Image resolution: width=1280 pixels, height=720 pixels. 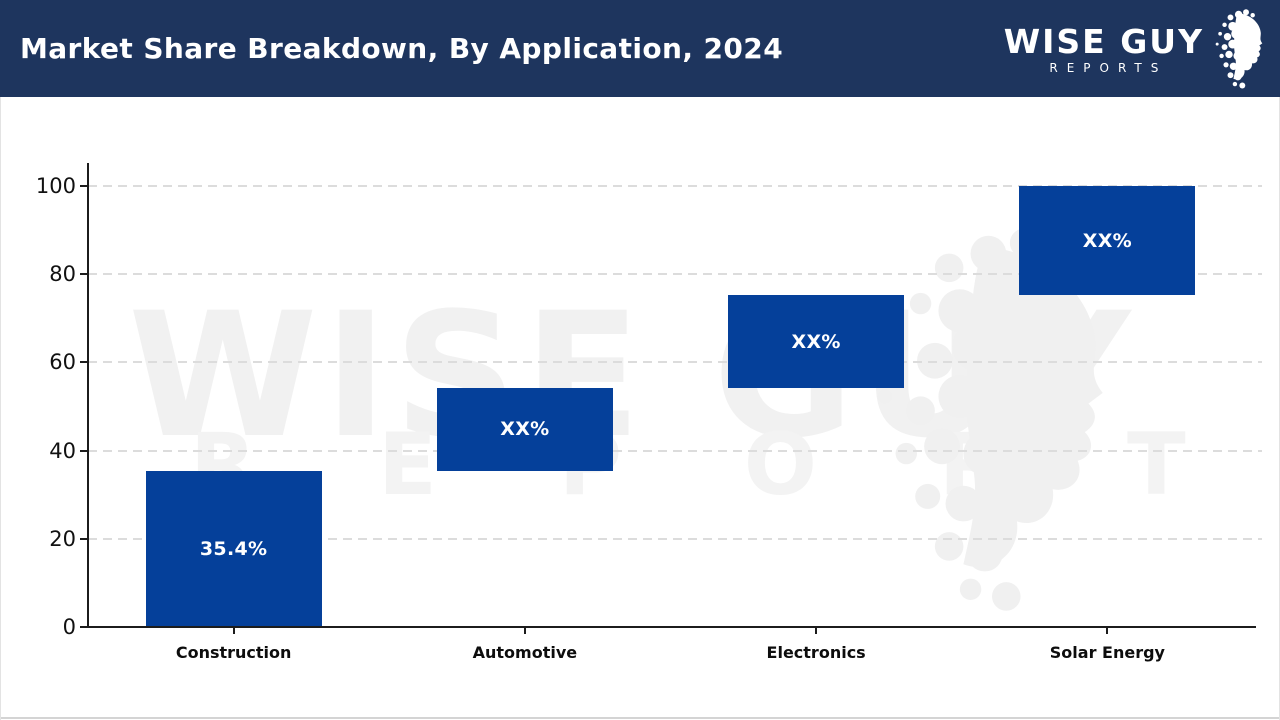 What do you see at coordinates (233, 652) in the screenshot?
I see `category-label: Construction` at bounding box center [233, 652].